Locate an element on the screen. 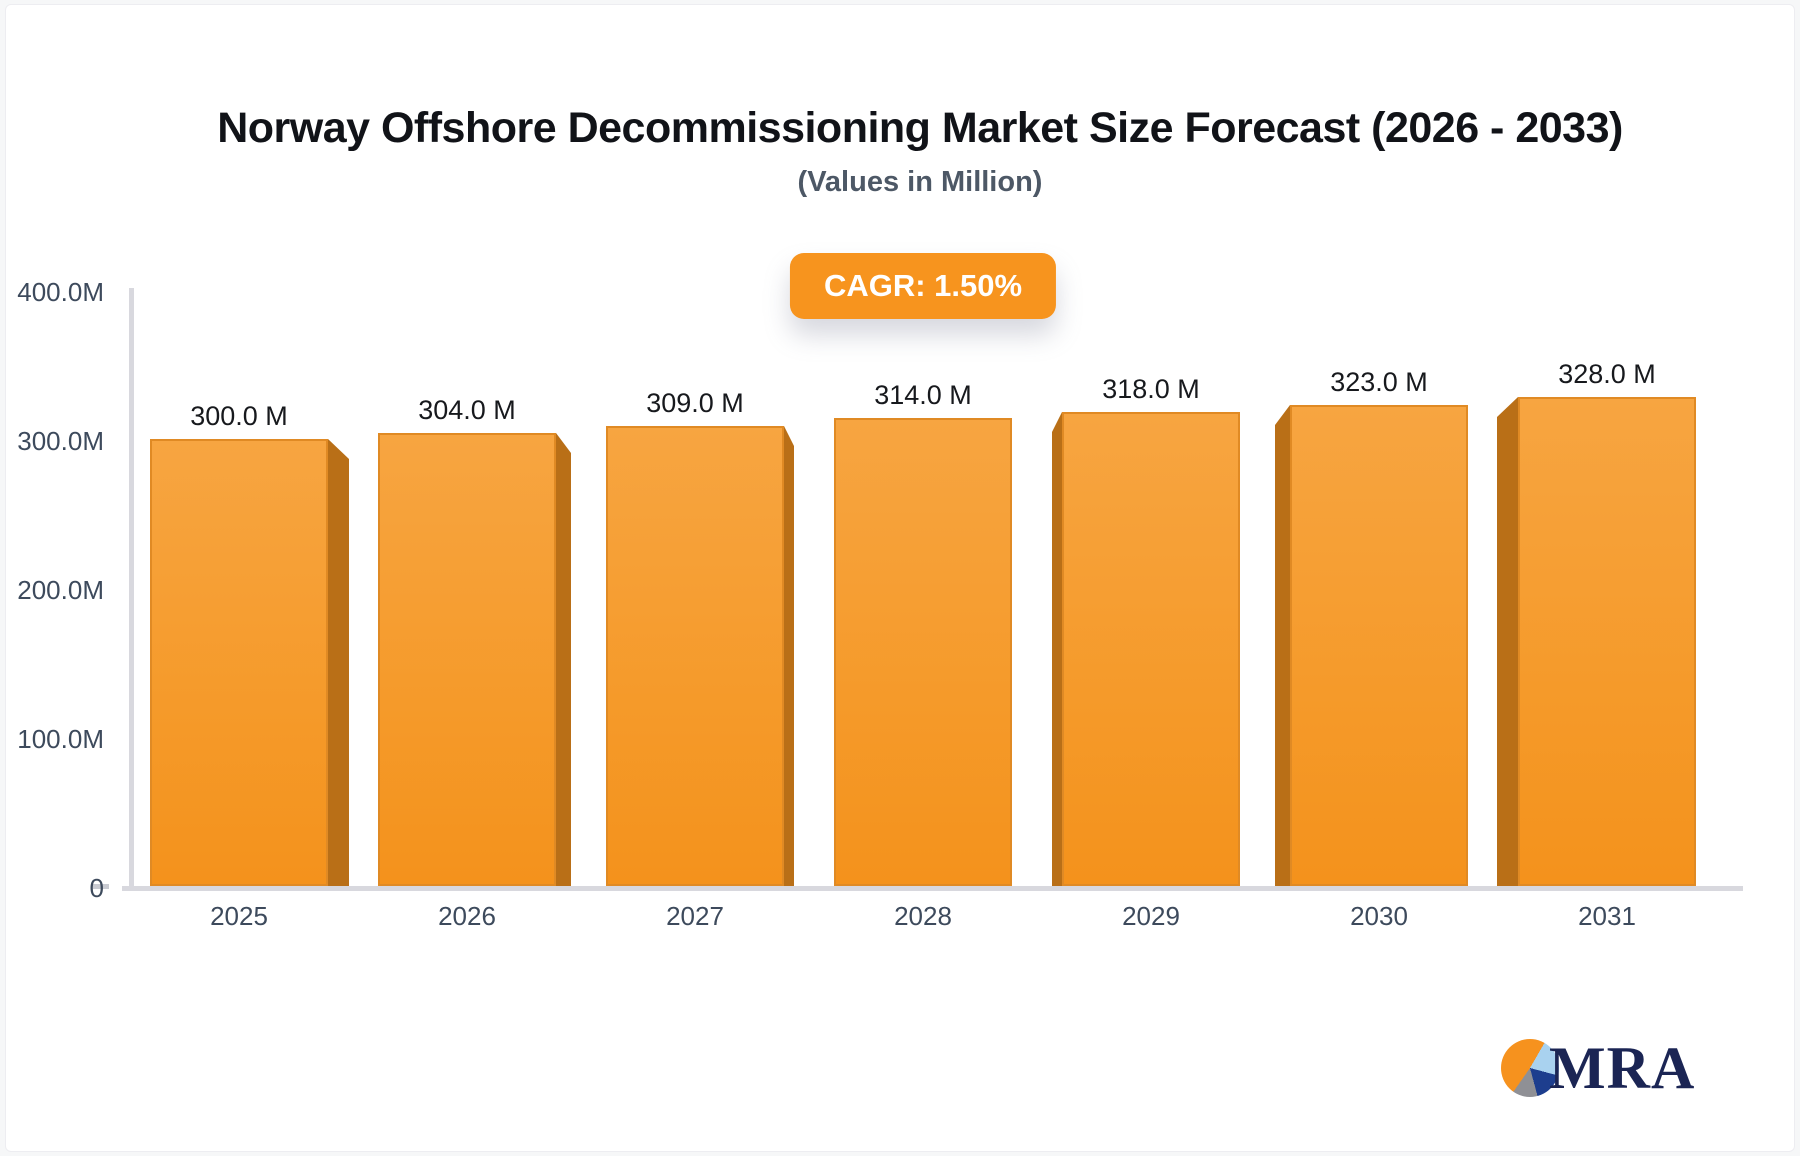 The width and height of the screenshot is (1800, 1156). y-axis-tick-label: 0 is located at coordinates (96, 888).